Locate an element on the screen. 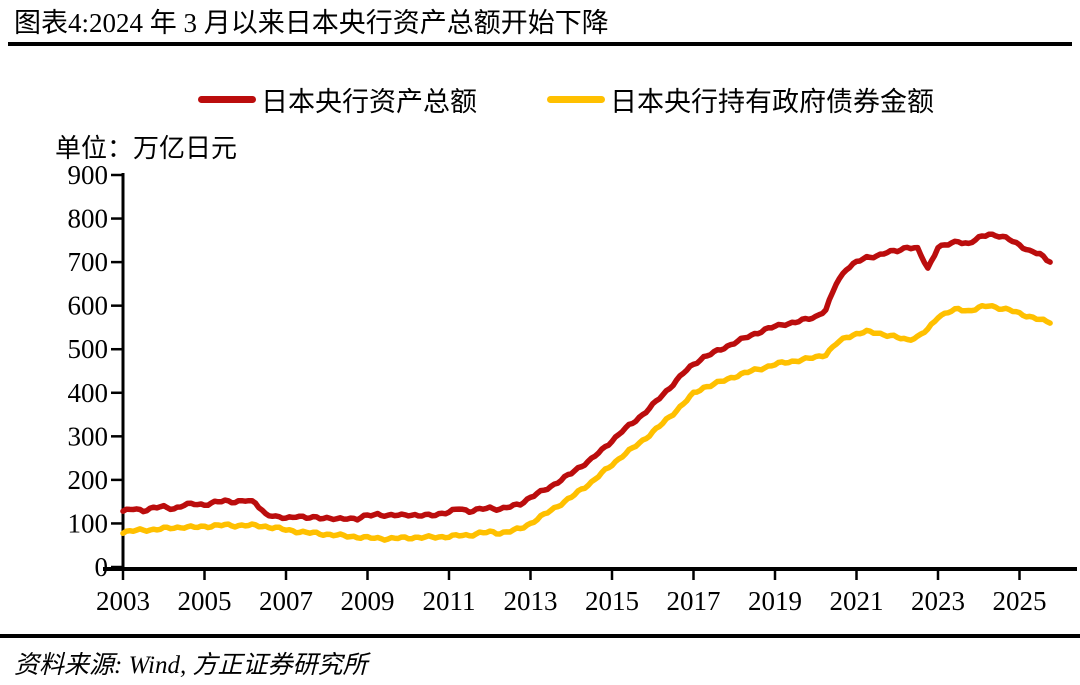  x-tick-label: 2007 is located at coordinates (286, 601).